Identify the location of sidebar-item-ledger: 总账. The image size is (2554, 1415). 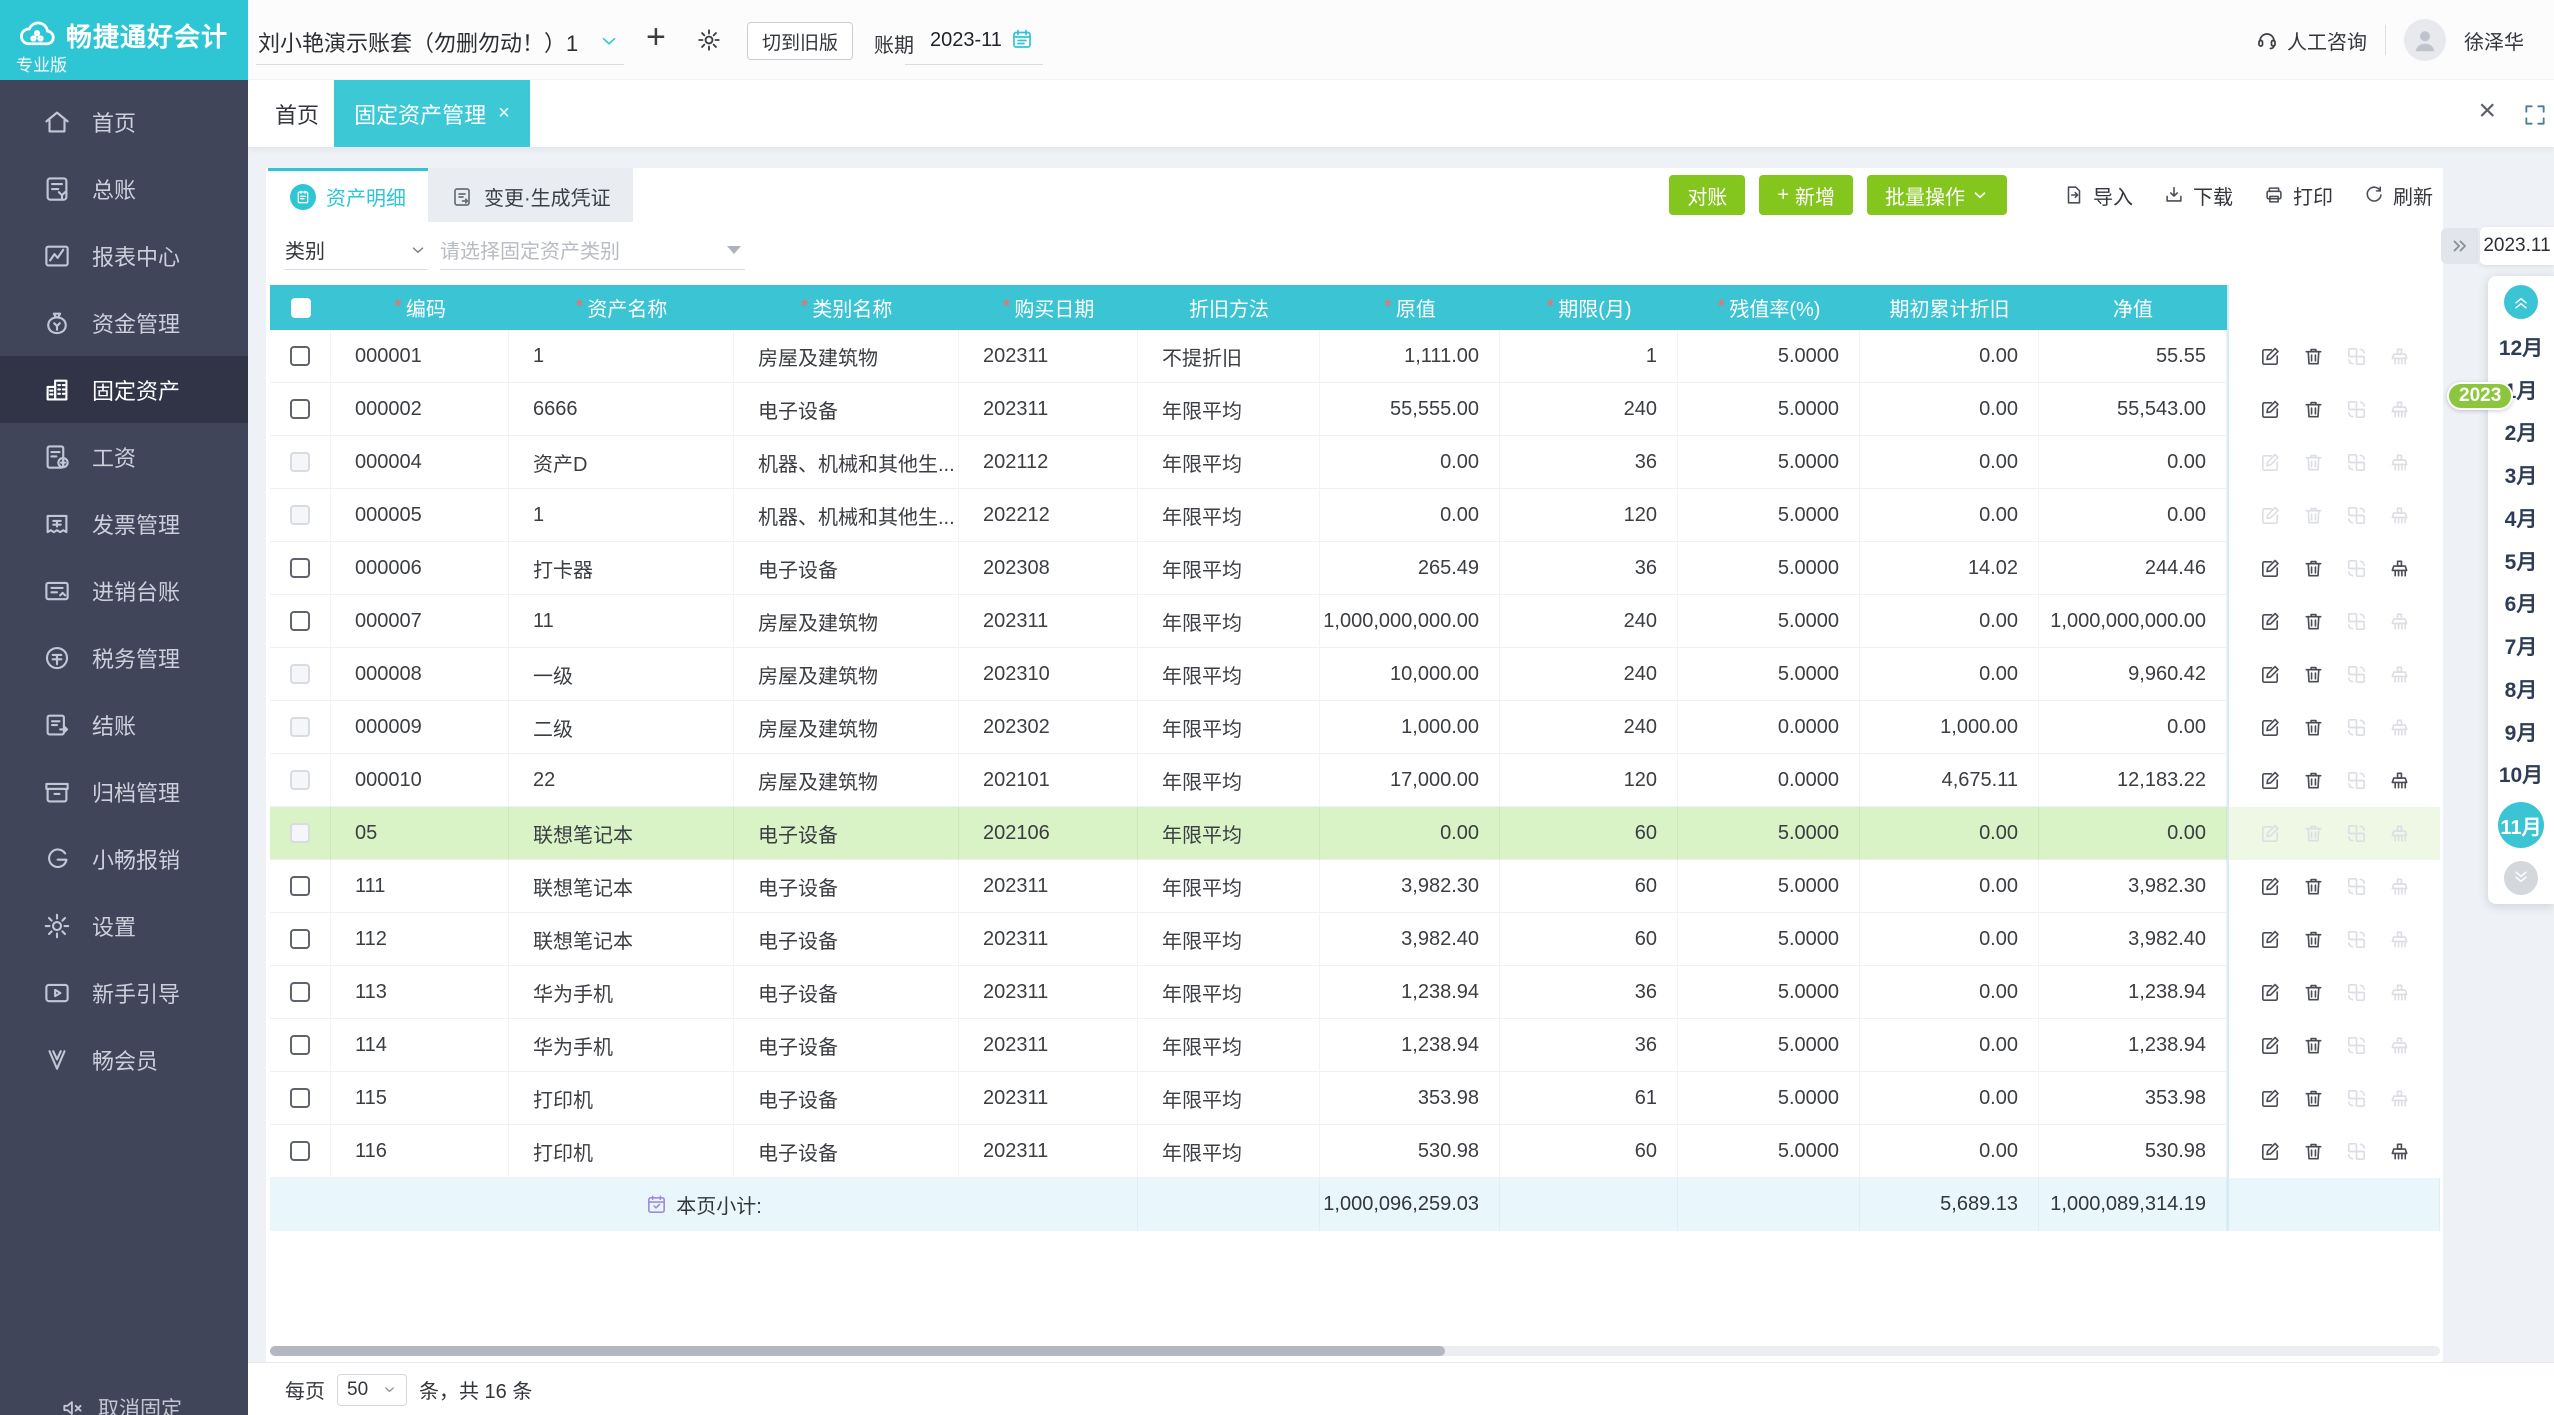
(124, 188).